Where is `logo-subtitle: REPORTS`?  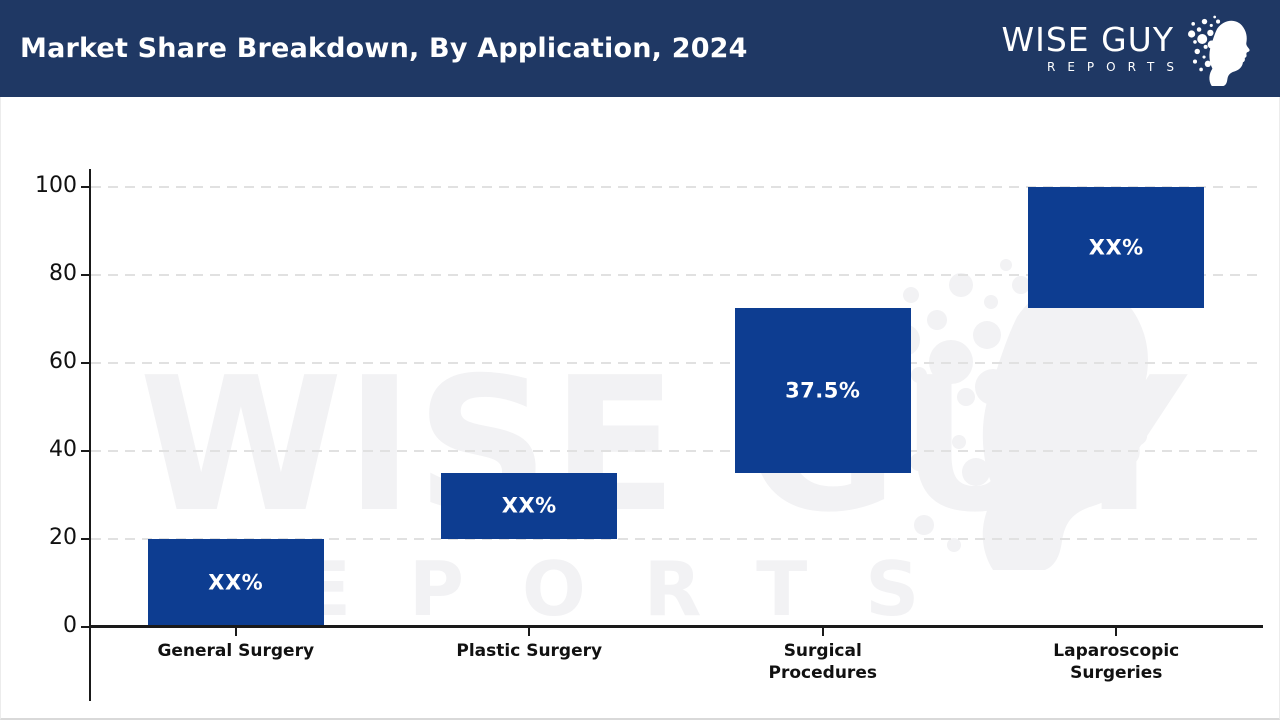 logo-subtitle: REPORTS is located at coordinates (1116, 67).